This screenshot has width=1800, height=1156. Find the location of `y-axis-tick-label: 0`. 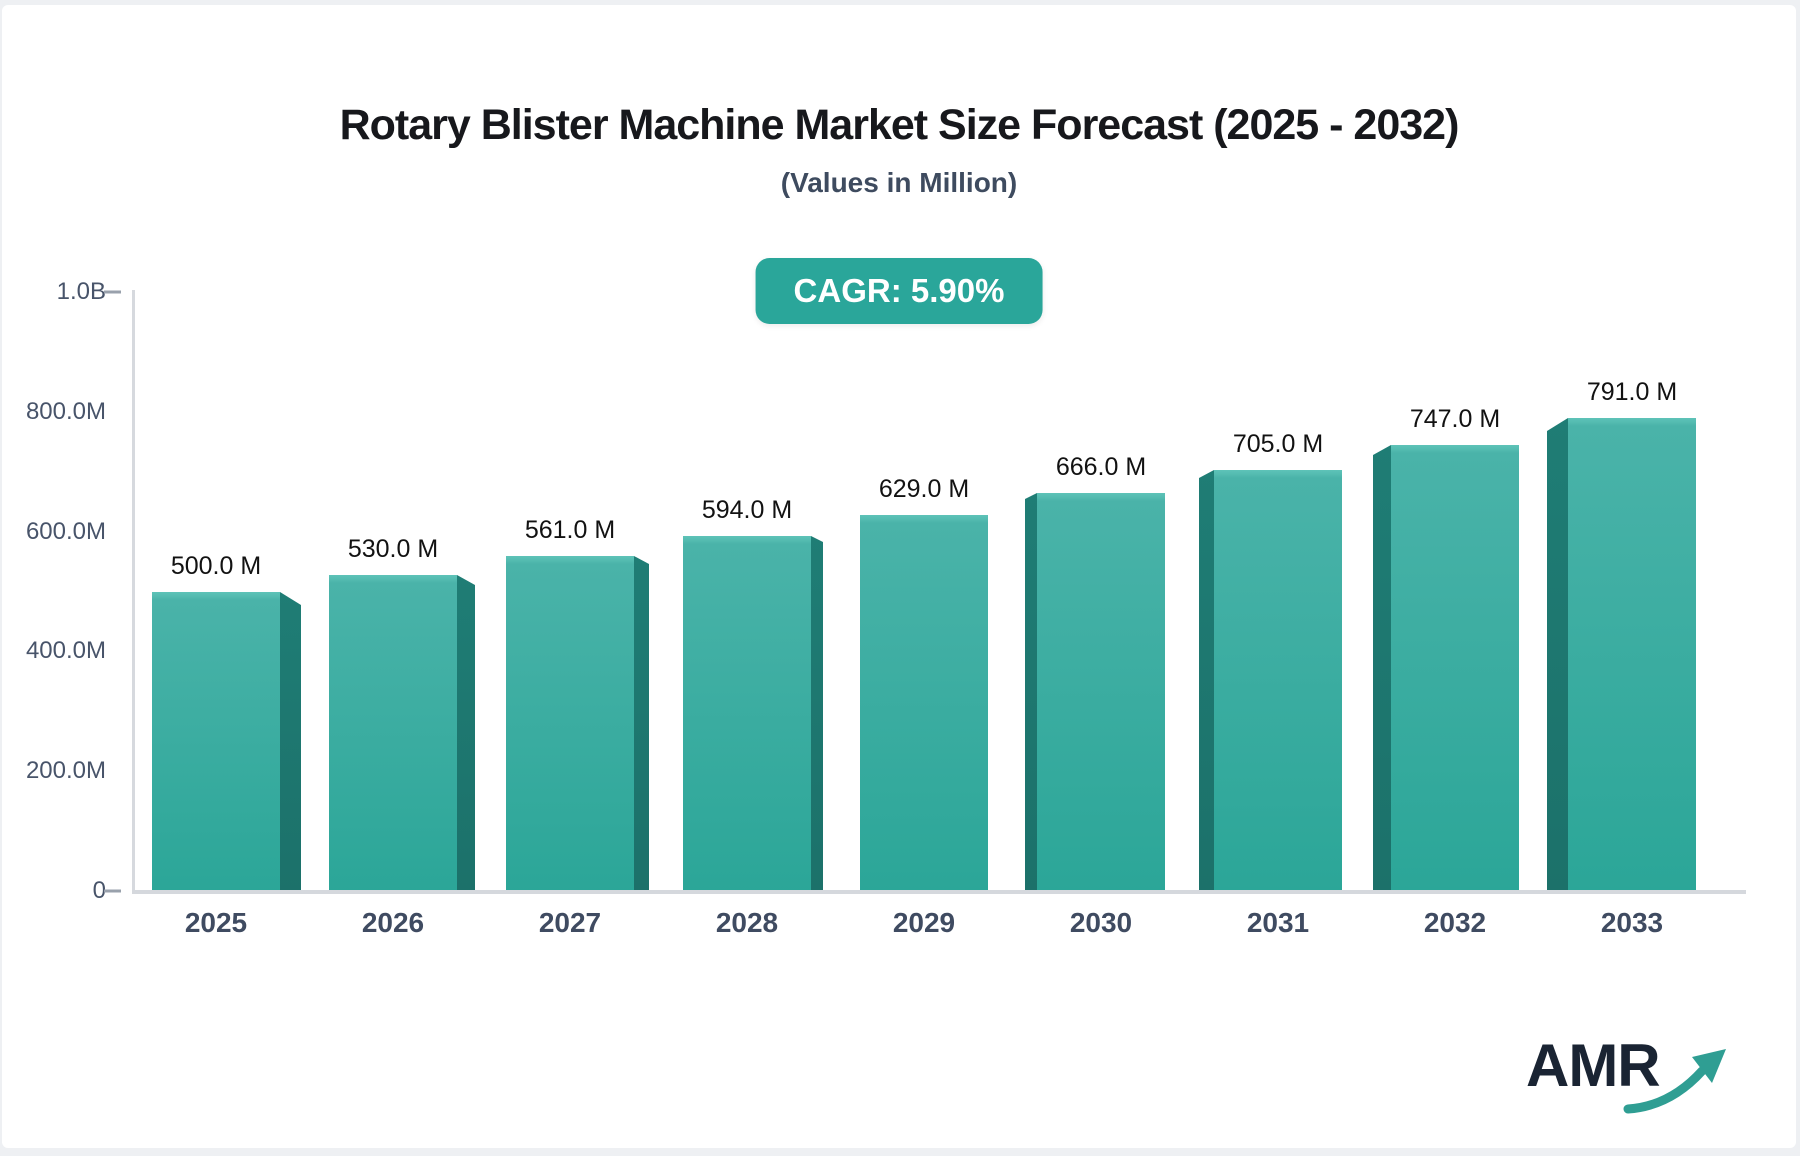

y-axis-tick-label: 0 is located at coordinates (99, 890).